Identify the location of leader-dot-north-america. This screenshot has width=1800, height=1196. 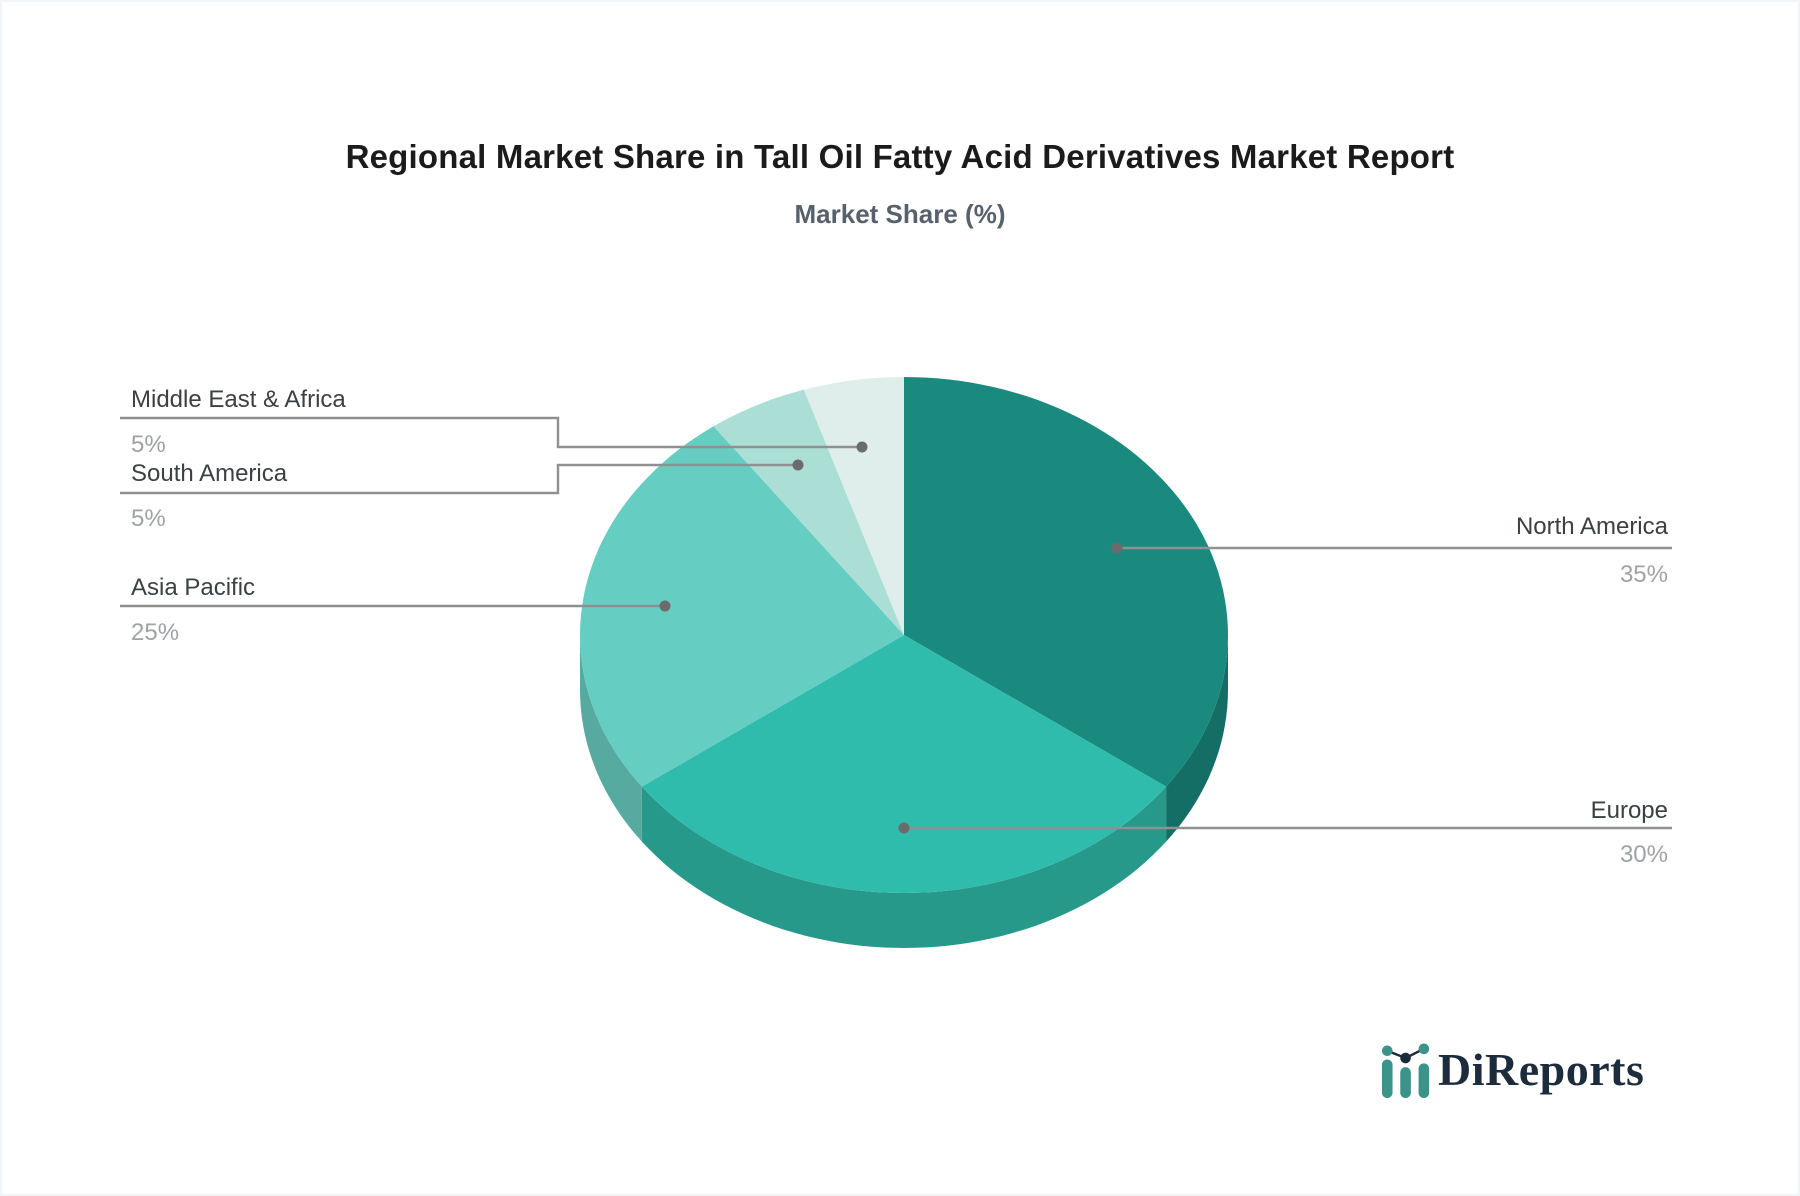
(1117, 548).